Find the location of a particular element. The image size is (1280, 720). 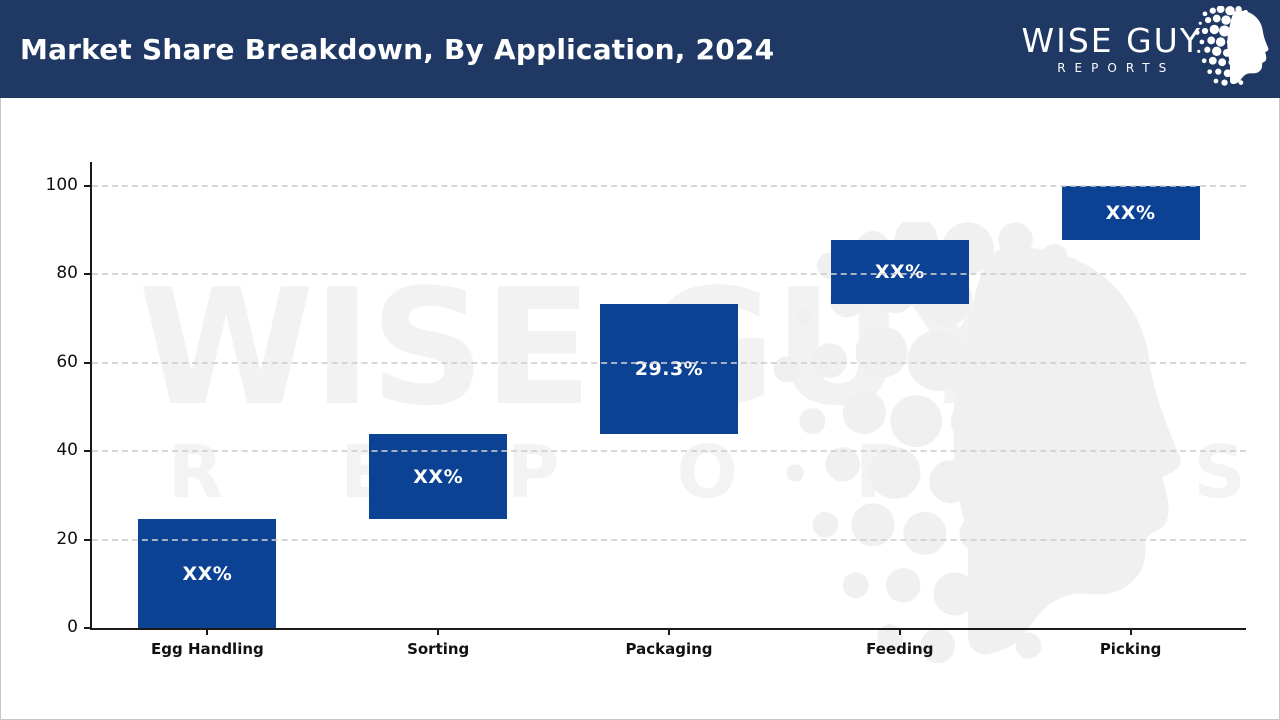

logo-reports-label: REPORTS is located at coordinates (1116, 68).